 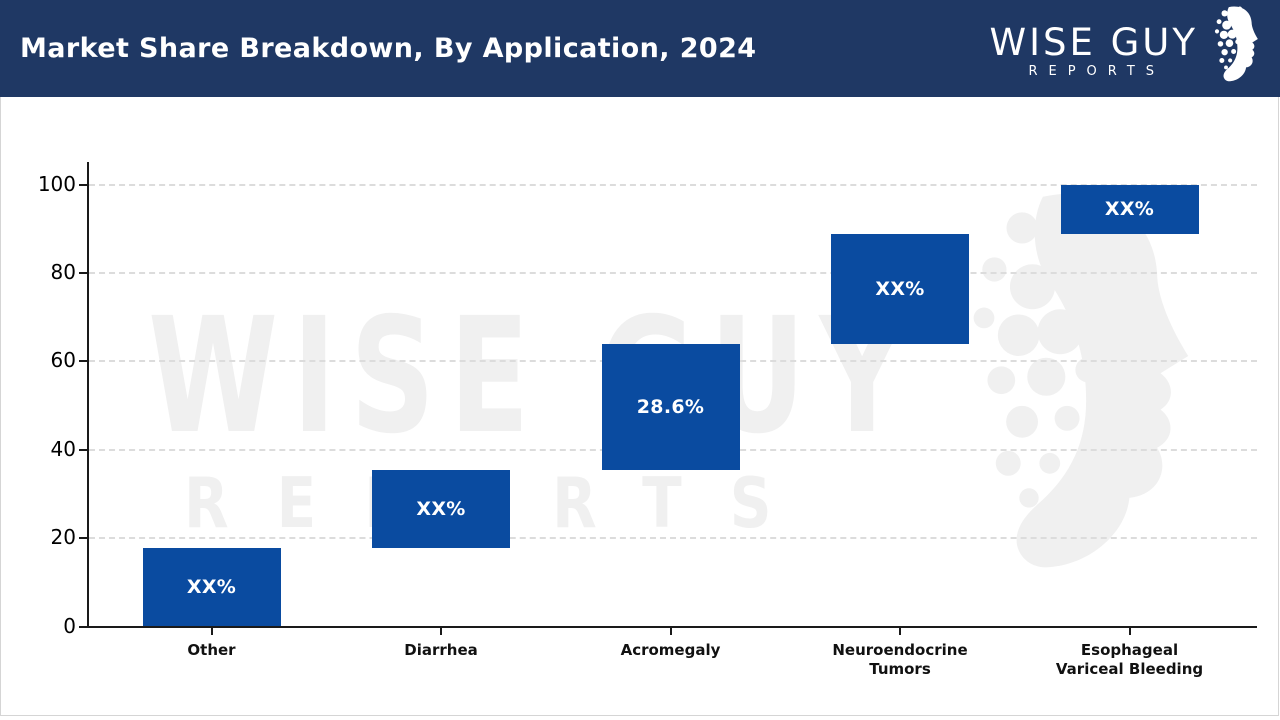 I want to click on y-tick-label: 80, so click(x=63, y=271).